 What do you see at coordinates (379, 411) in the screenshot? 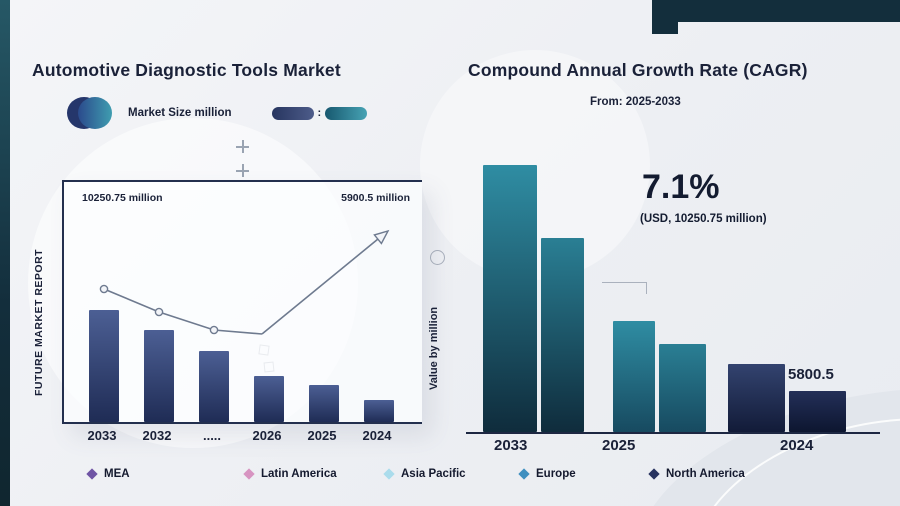
I see `market-size-bar-2024` at bounding box center [379, 411].